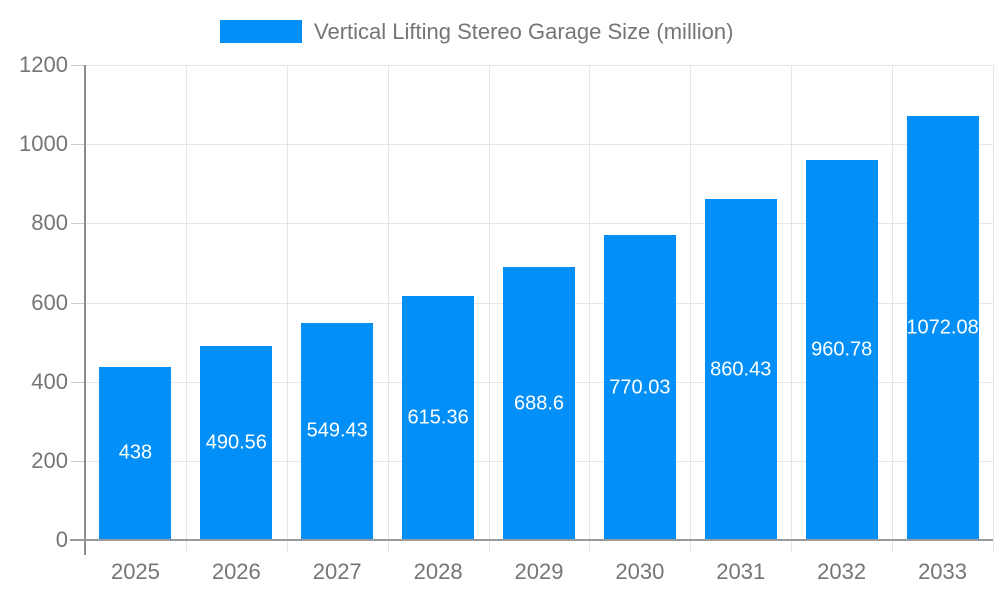  What do you see at coordinates (49, 460) in the screenshot?
I see `y-tick-label: 200` at bounding box center [49, 460].